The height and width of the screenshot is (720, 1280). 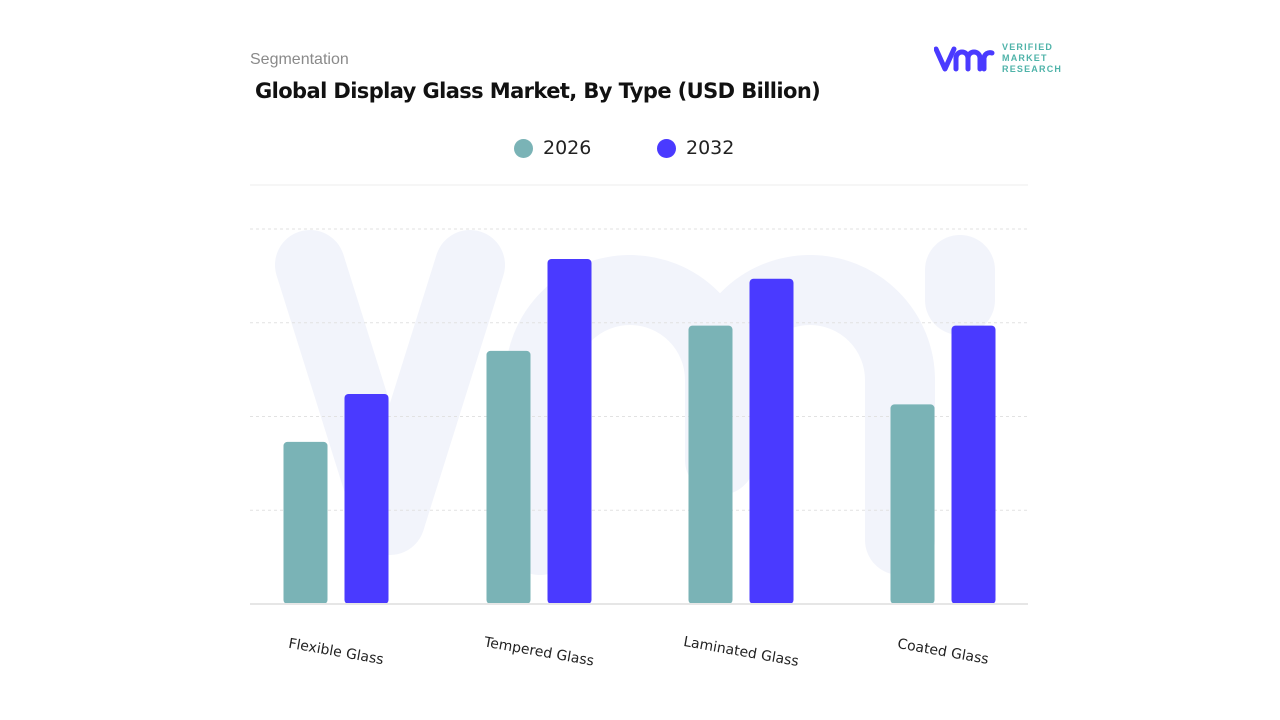 I want to click on legend-item-2026: 2026, so click(x=552, y=148).